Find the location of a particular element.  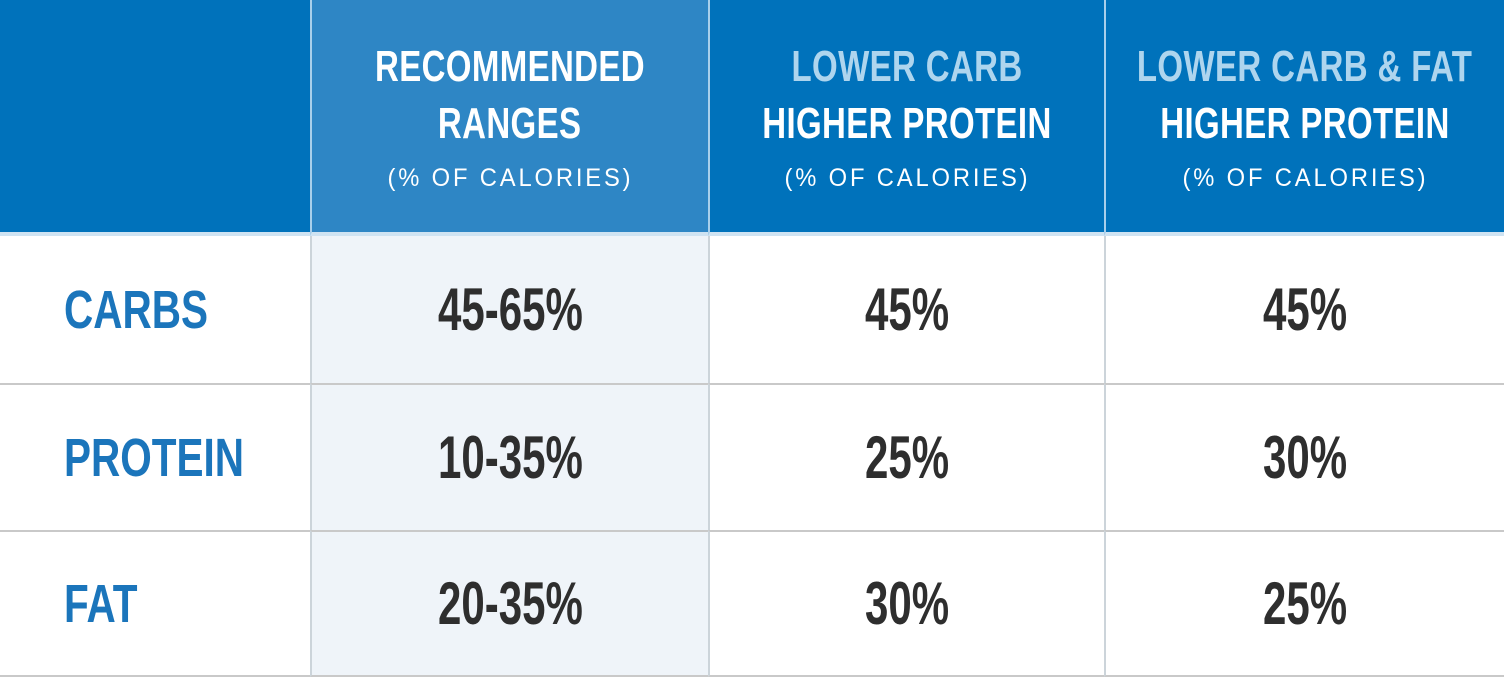

row-protein-label: PROTEIN is located at coordinates (154, 457).